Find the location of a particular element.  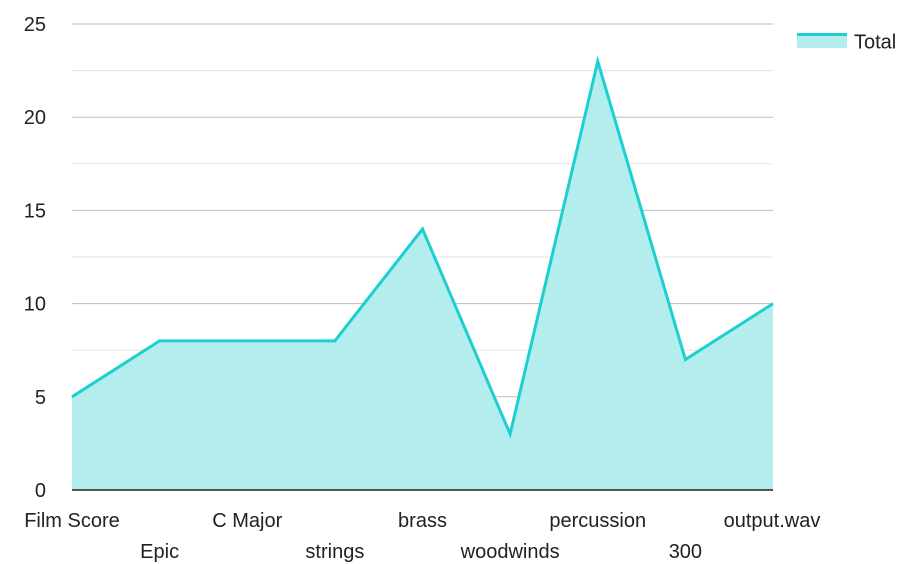

y-tick-label: 25 is located at coordinates (35, 25).